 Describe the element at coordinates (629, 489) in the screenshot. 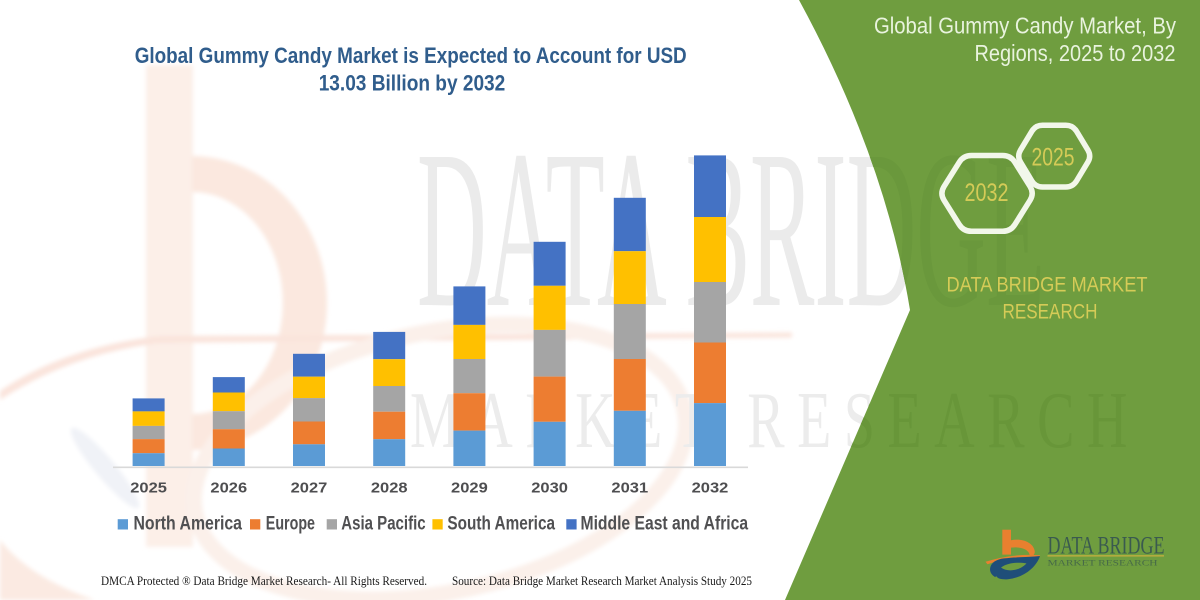

I see `svg-text: 2031` at that location.